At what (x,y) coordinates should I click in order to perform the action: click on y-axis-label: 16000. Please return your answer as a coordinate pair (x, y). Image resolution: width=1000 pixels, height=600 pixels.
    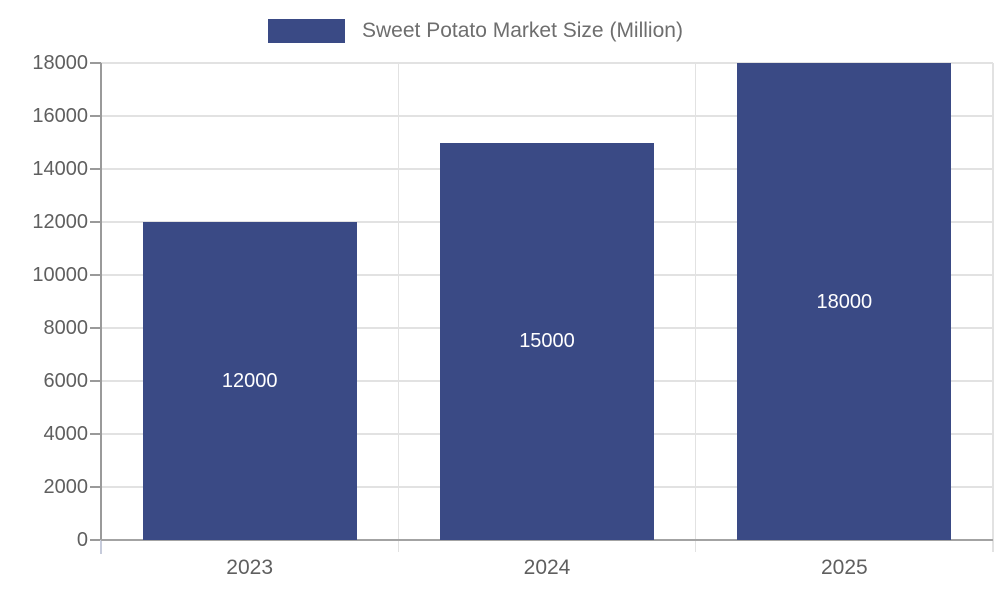
    Looking at the image, I should click on (60, 116).